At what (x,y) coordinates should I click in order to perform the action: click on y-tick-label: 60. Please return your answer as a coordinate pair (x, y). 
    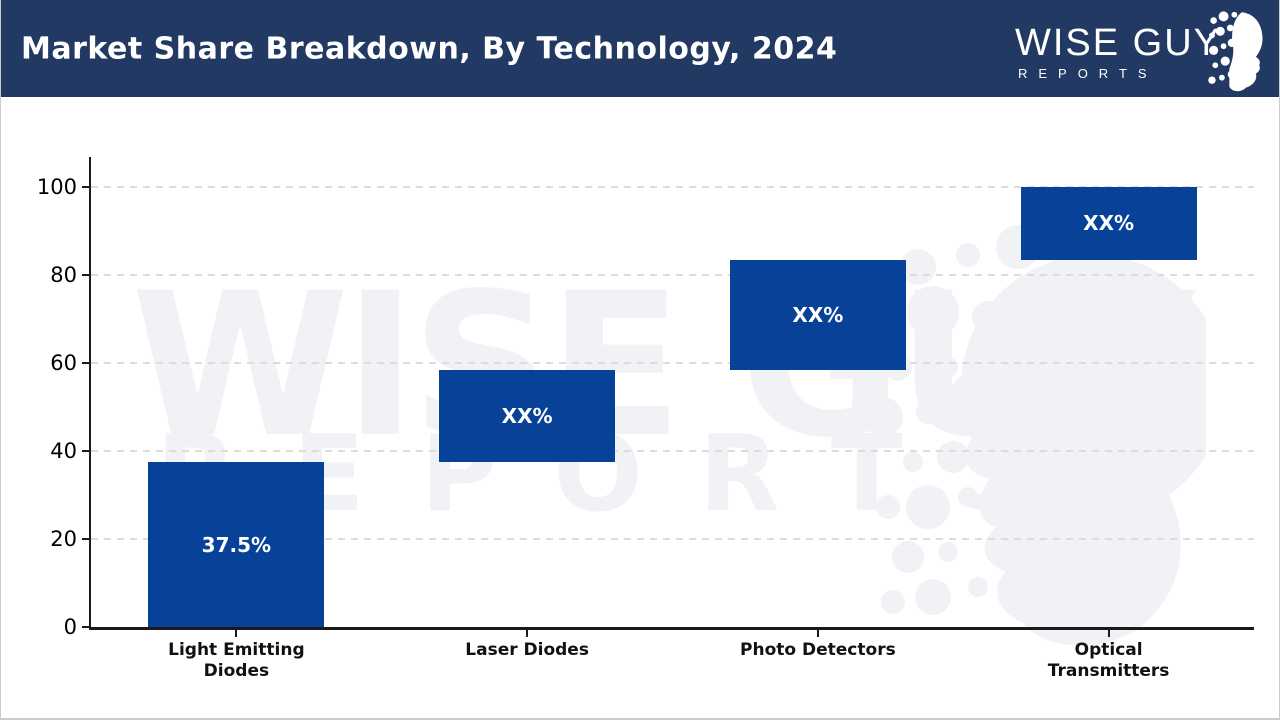
    Looking at the image, I should click on (63, 363).